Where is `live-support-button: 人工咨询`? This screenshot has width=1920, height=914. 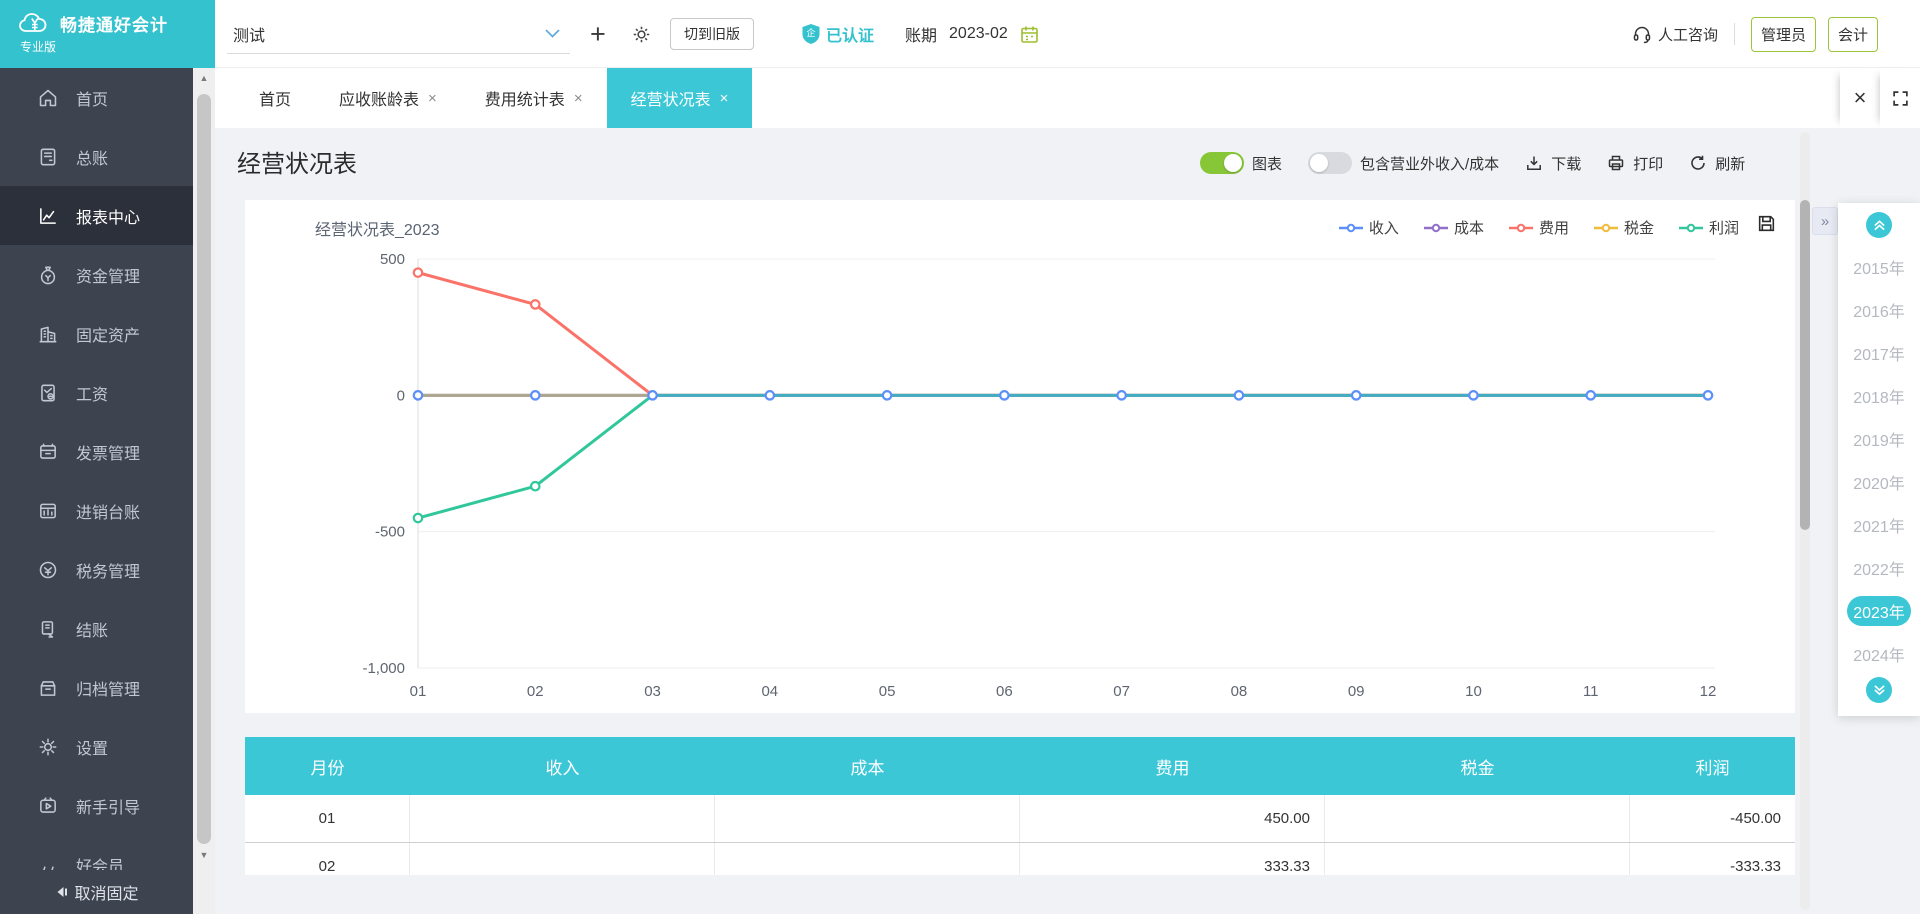
live-support-button: 人工咨询 is located at coordinates (1675, 34).